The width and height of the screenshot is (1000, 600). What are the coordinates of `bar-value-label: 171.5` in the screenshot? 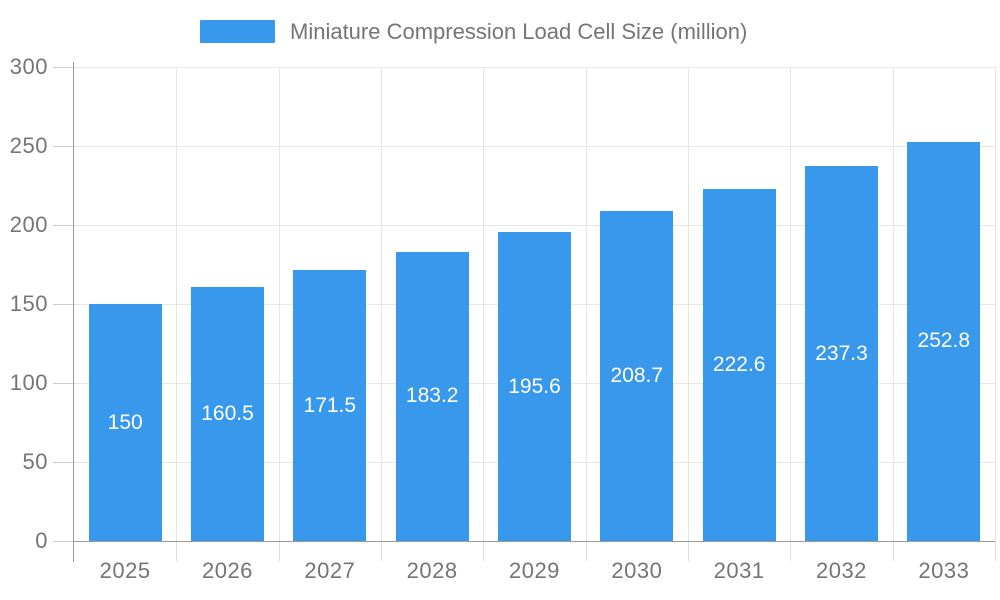 It's located at (330, 405).